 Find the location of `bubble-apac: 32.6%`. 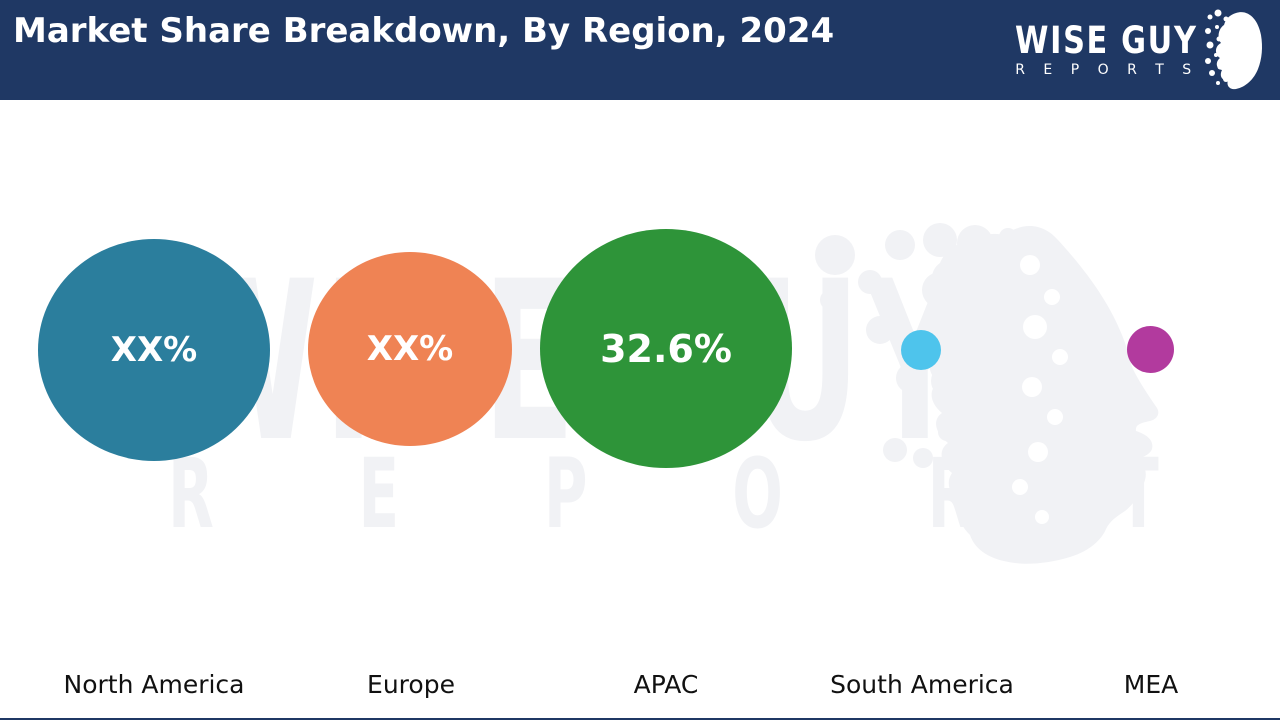

bubble-apac: 32.6% is located at coordinates (666, 348).